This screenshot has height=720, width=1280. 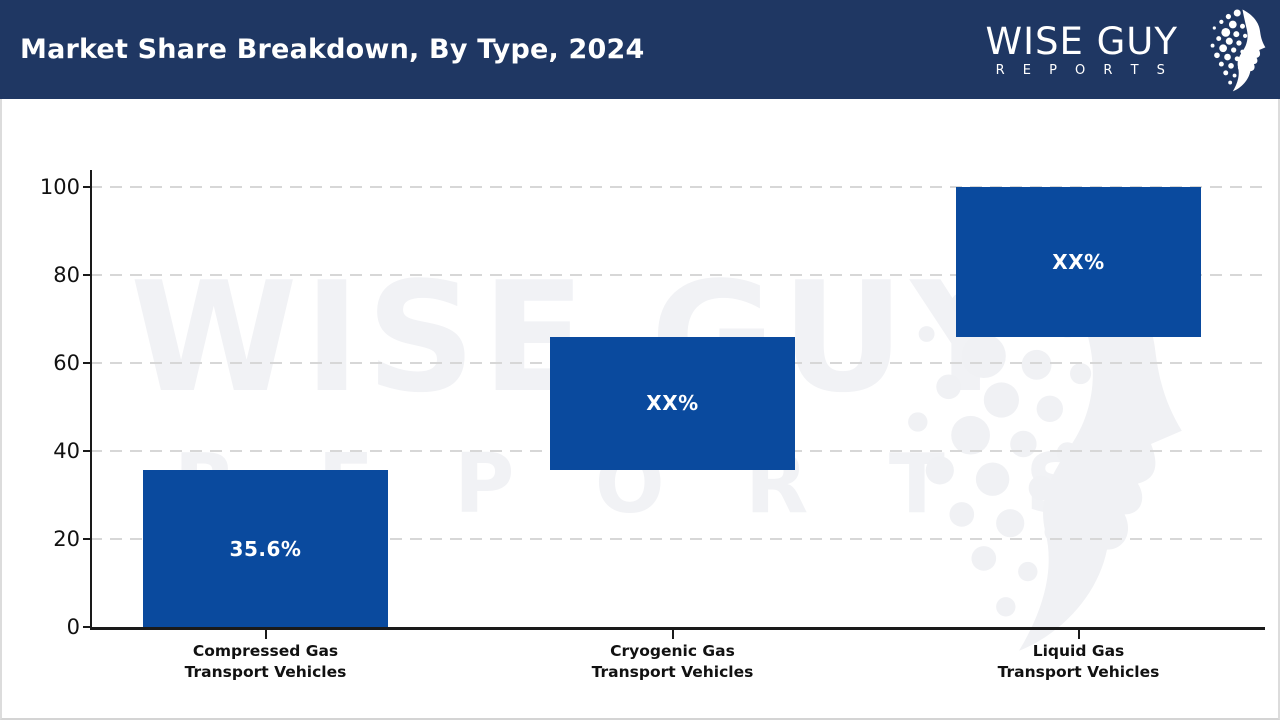 I want to click on y-tick-label: 20, so click(x=66, y=539).